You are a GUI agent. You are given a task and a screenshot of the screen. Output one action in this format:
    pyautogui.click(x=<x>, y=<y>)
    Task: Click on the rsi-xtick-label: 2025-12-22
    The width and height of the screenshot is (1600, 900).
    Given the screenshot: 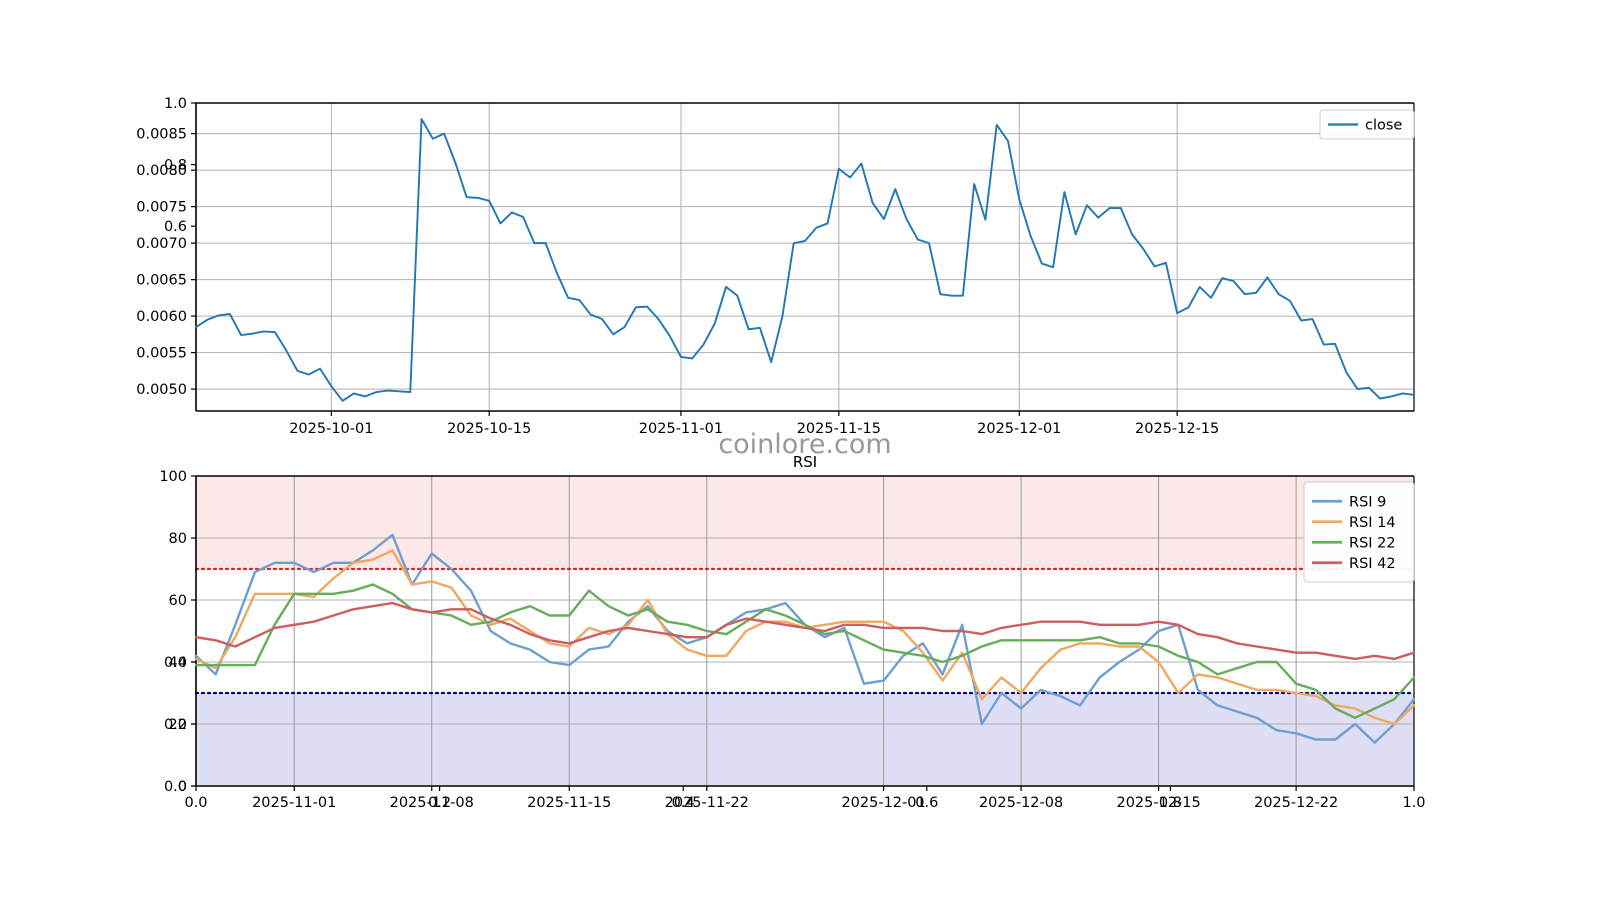 What is the action you would take?
    pyautogui.click(x=1296, y=803)
    